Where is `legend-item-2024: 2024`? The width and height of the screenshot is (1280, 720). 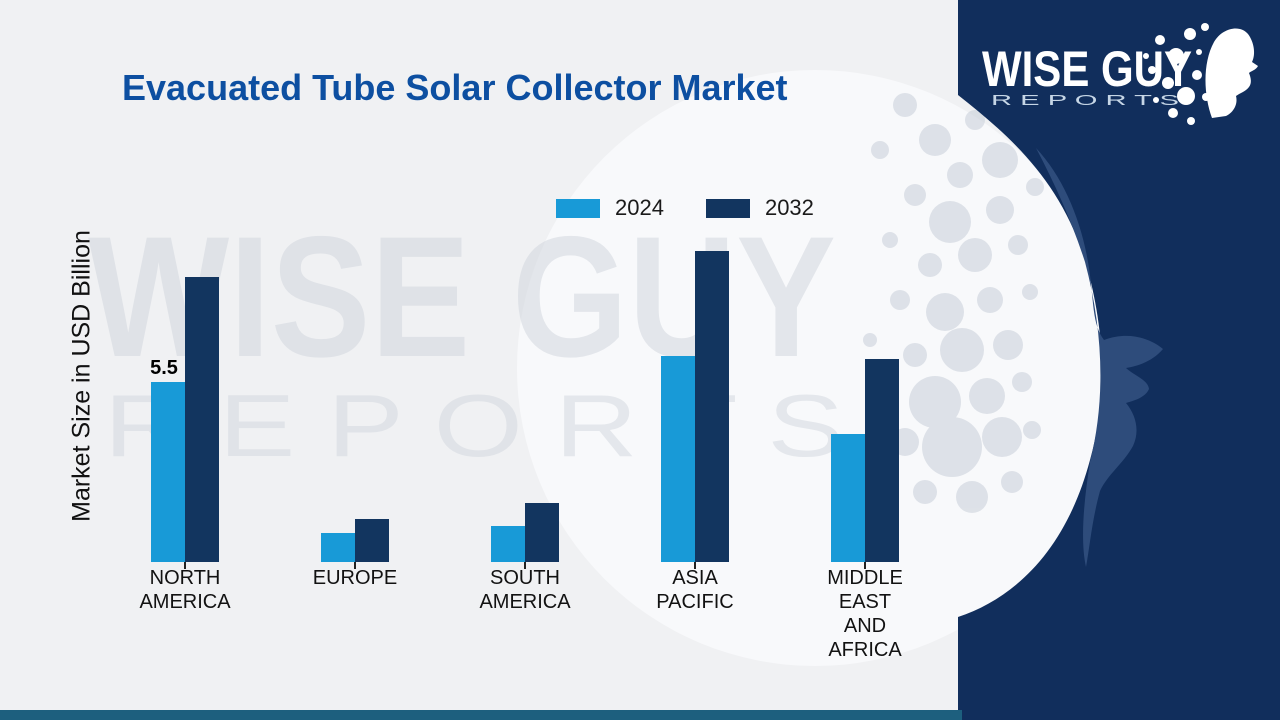
legend-item-2024: 2024 is located at coordinates (610, 208).